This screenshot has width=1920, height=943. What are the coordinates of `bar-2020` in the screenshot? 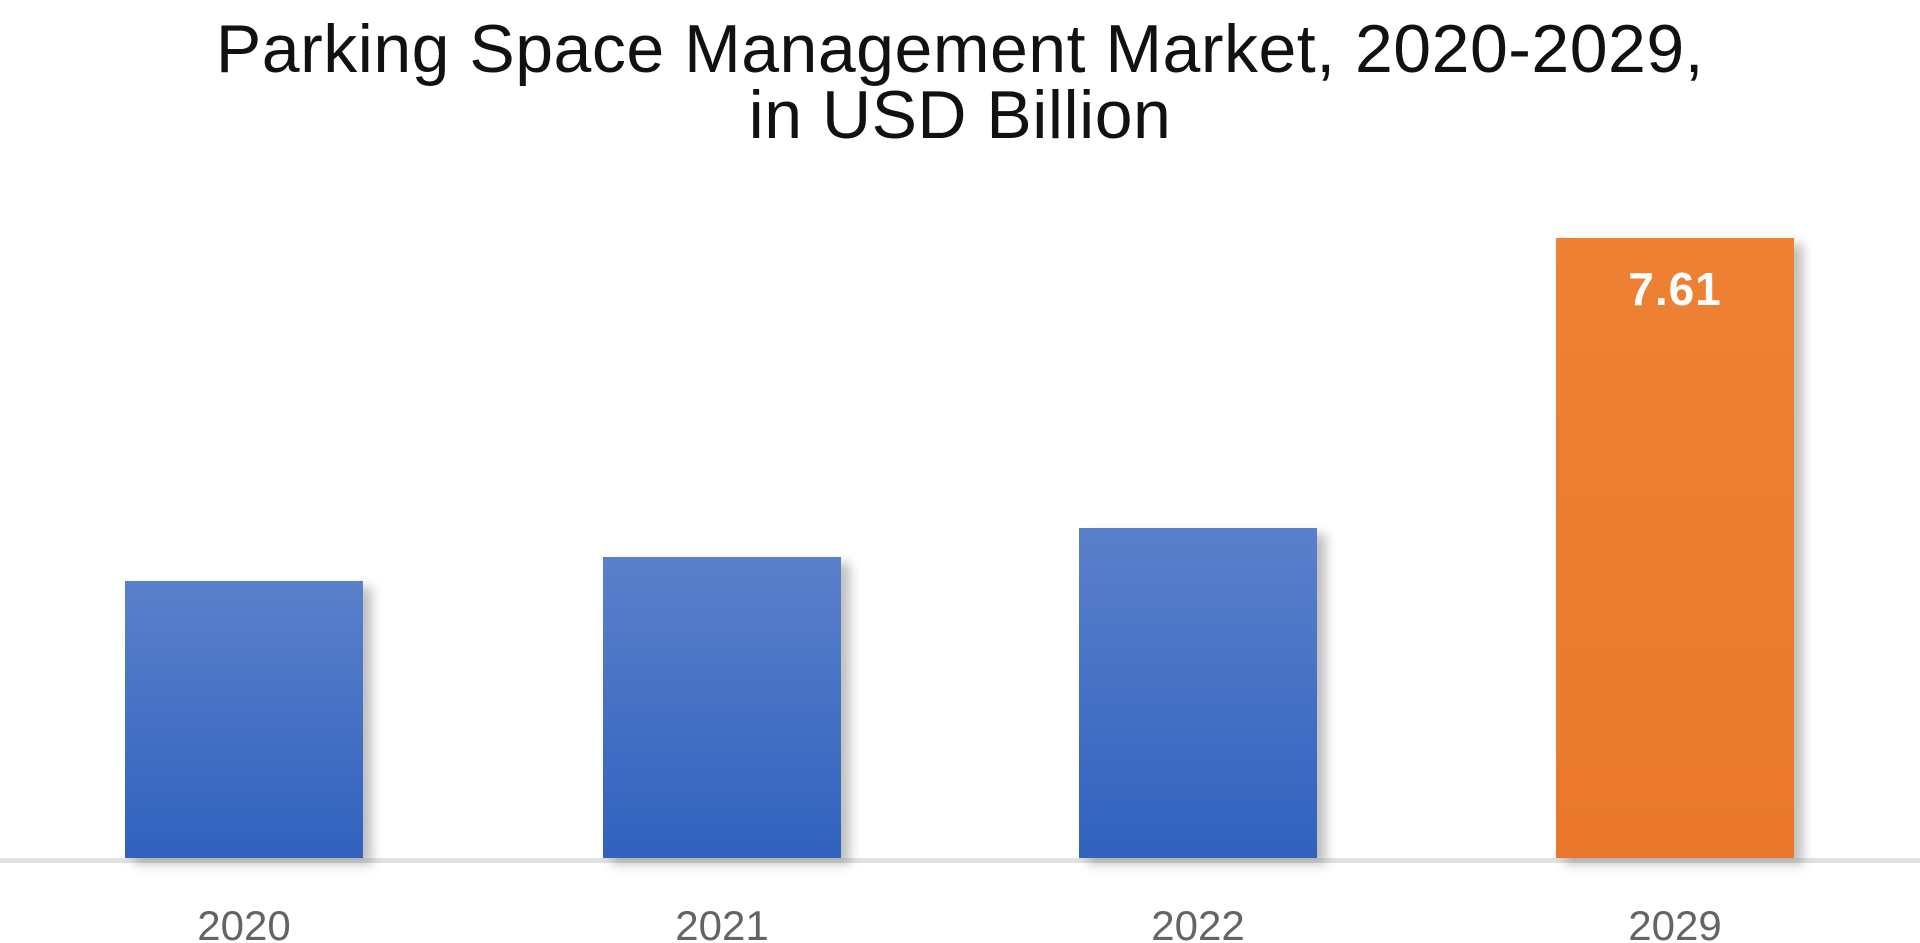 It's located at (244, 719).